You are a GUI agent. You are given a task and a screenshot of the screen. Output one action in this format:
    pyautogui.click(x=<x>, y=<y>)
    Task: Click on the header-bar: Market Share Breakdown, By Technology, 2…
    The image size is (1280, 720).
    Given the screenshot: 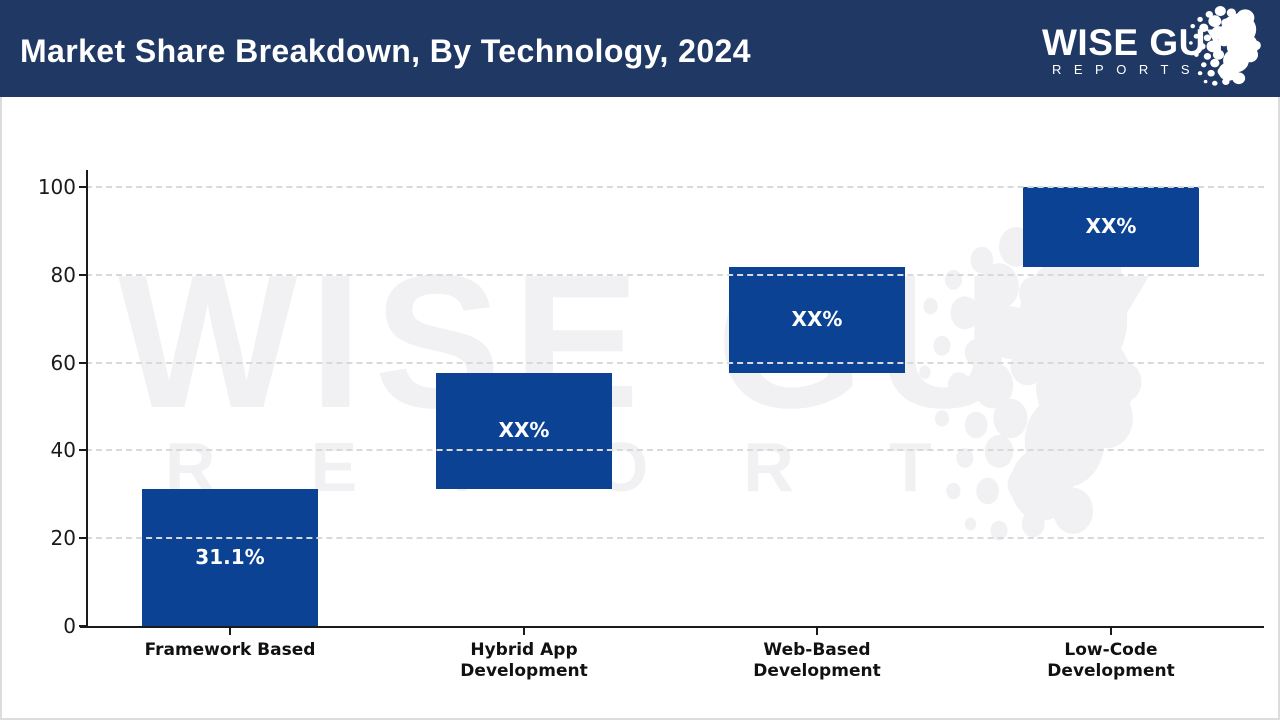 What is the action you would take?
    pyautogui.click(x=640, y=48)
    